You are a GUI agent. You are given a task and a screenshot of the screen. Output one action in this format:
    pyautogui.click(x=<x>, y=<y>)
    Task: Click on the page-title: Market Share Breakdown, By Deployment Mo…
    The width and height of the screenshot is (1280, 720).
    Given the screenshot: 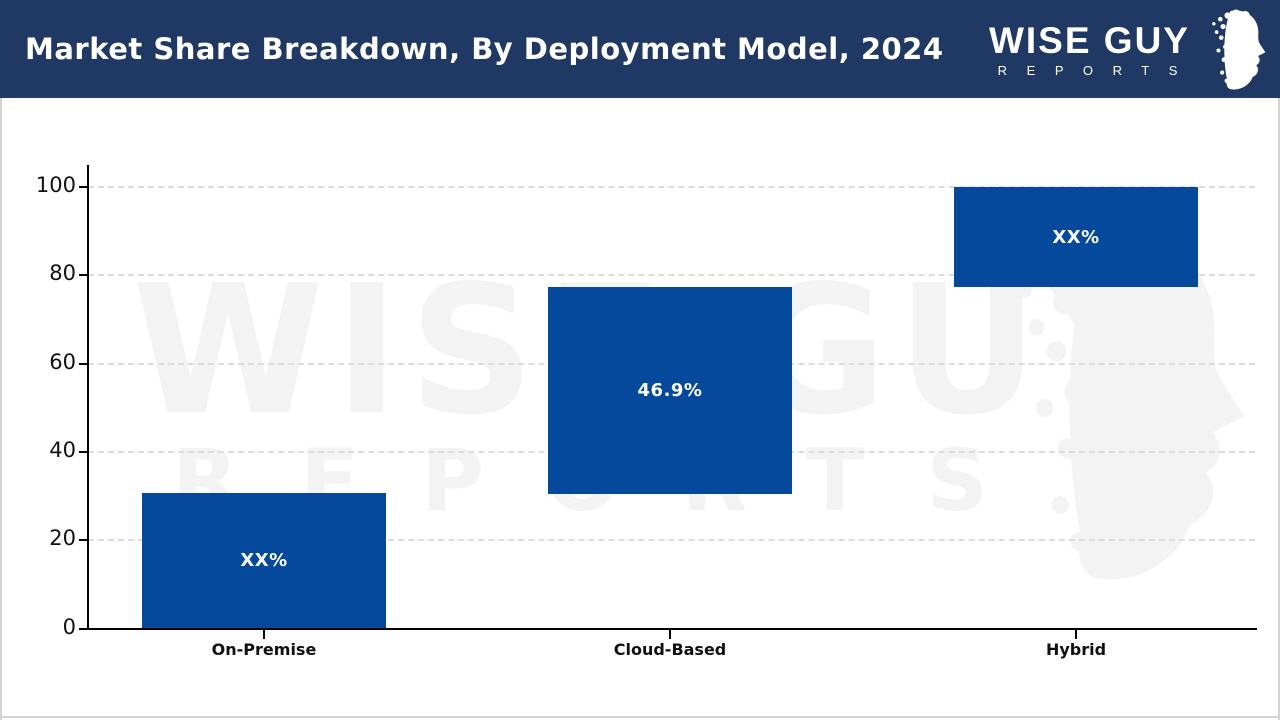 What is the action you would take?
    pyautogui.click(x=484, y=49)
    